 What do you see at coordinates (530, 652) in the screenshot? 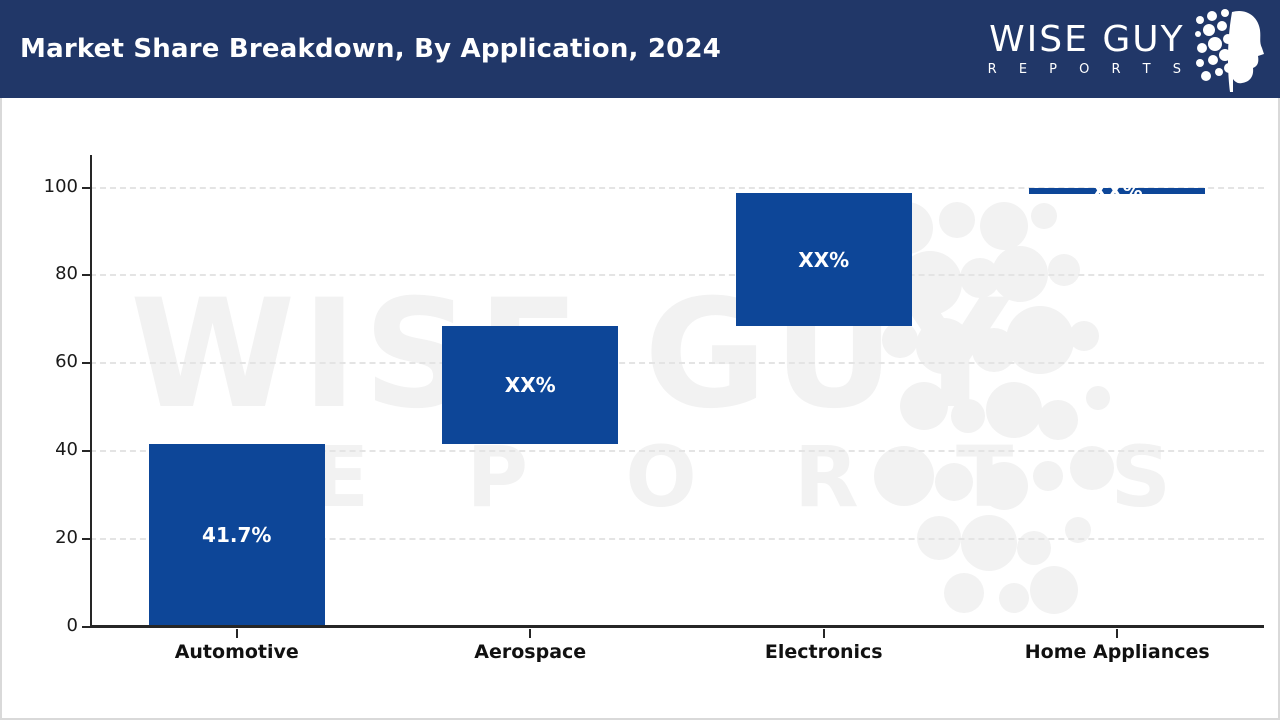
I see `x-tick-label: Aerospace` at bounding box center [530, 652].